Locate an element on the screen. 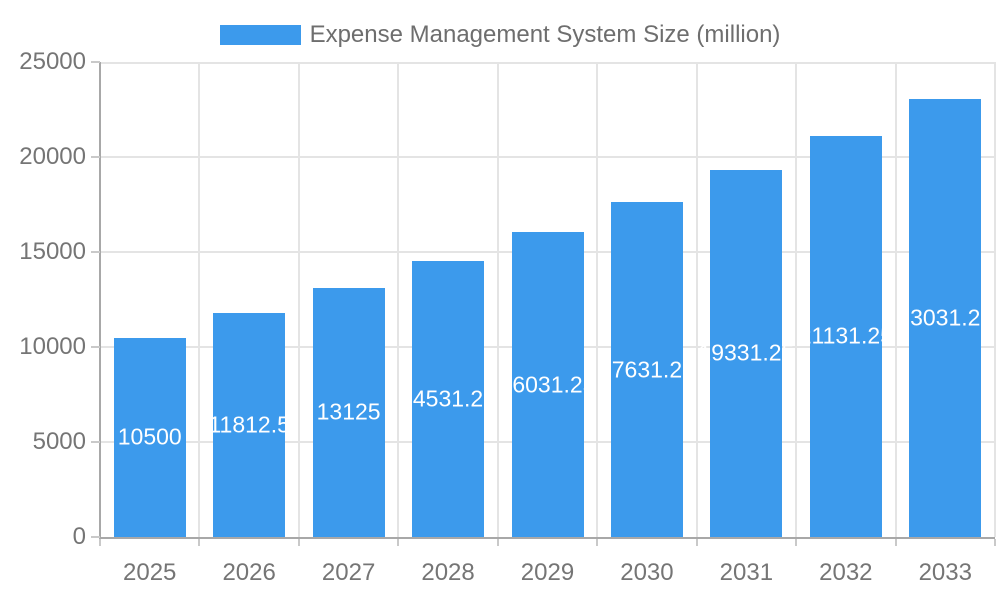  bar-2030: 17631.25 is located at coordinates (647, 369).